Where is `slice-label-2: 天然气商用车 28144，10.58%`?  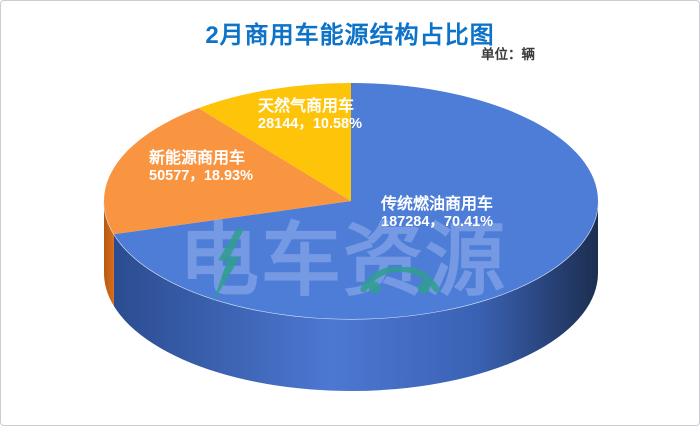
slice-label-2: 天然气商用车 28144，10.58% is located at coordinates (310, 115).